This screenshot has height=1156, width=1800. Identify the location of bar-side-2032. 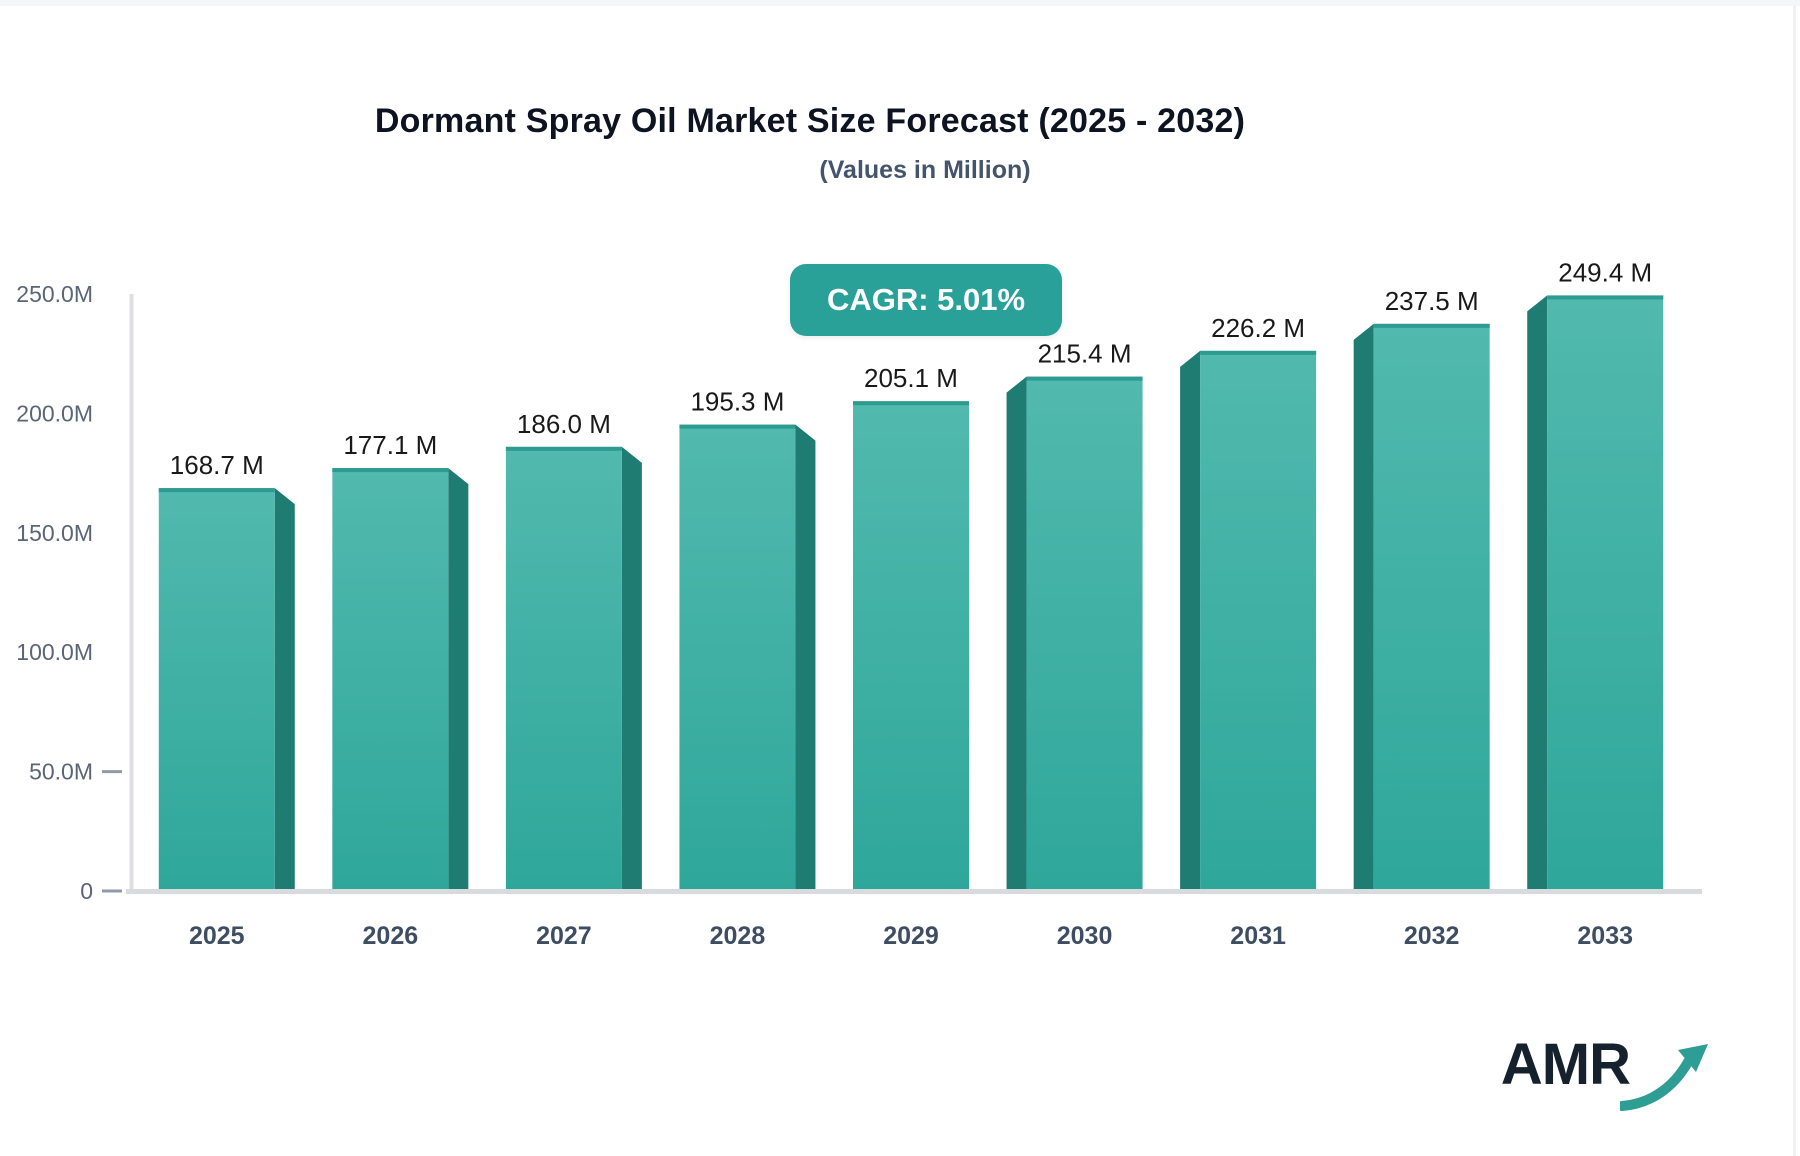
(1363, 607).